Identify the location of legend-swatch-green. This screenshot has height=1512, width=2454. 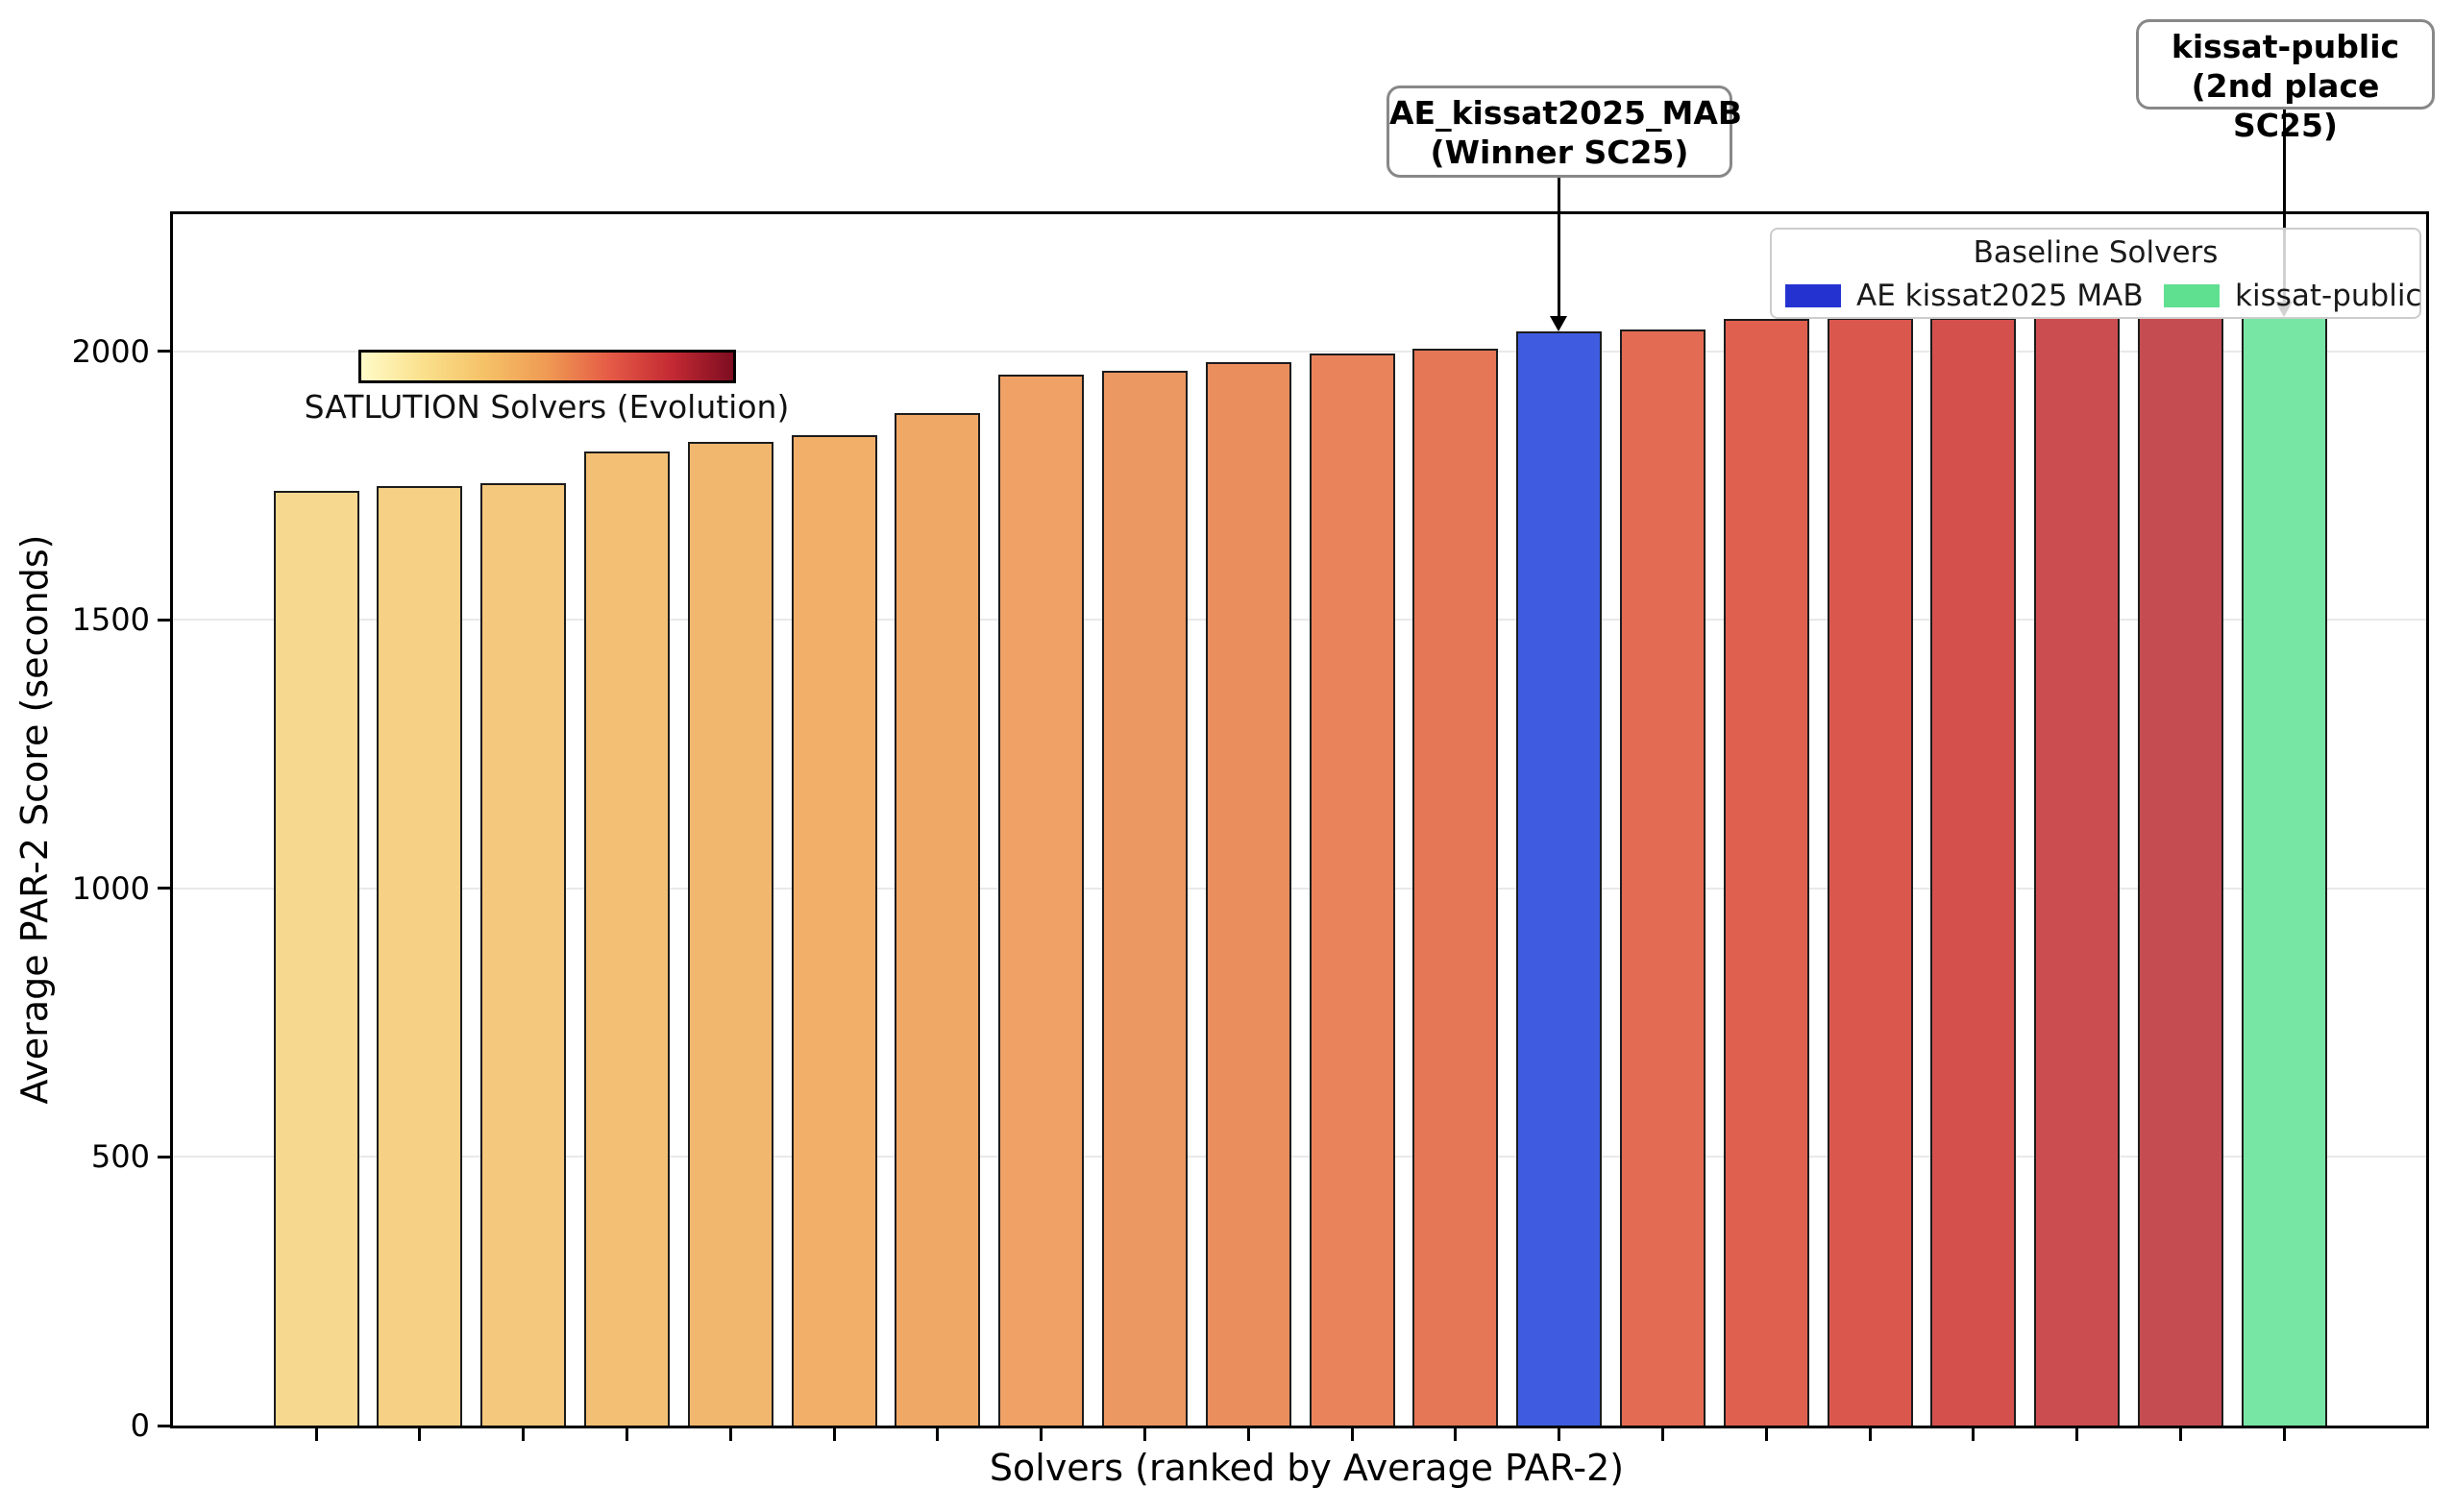
(2192, 295).